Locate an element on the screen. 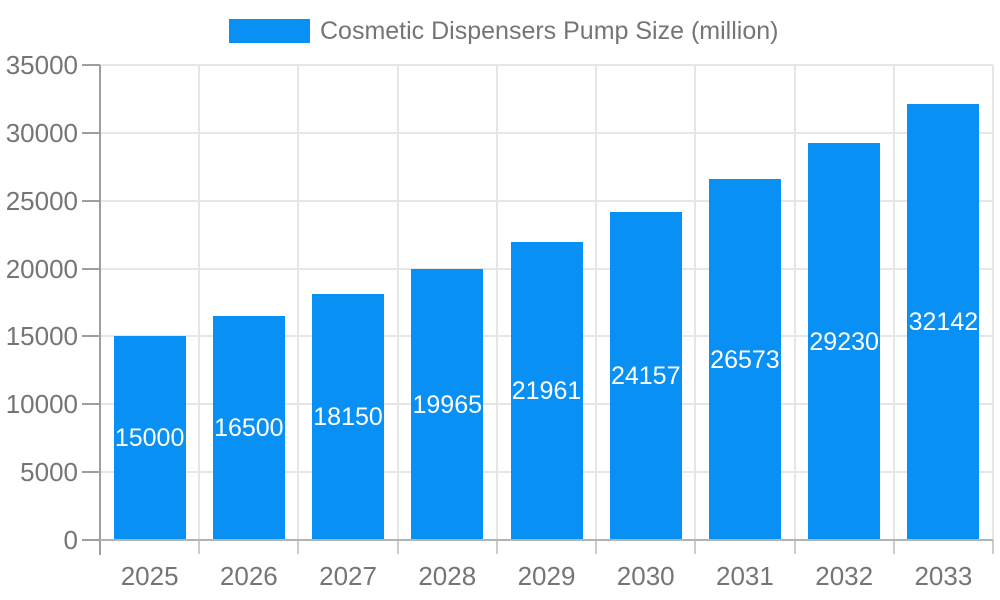 Image resolution: width=1000 pixels, height=600 pixels. y-axis-label: 15000 is located at coordinates (41, 336).